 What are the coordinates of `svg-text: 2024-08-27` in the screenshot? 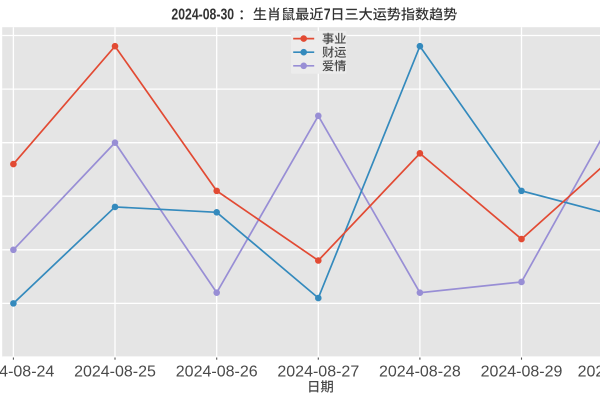 It's located at (318, 372).